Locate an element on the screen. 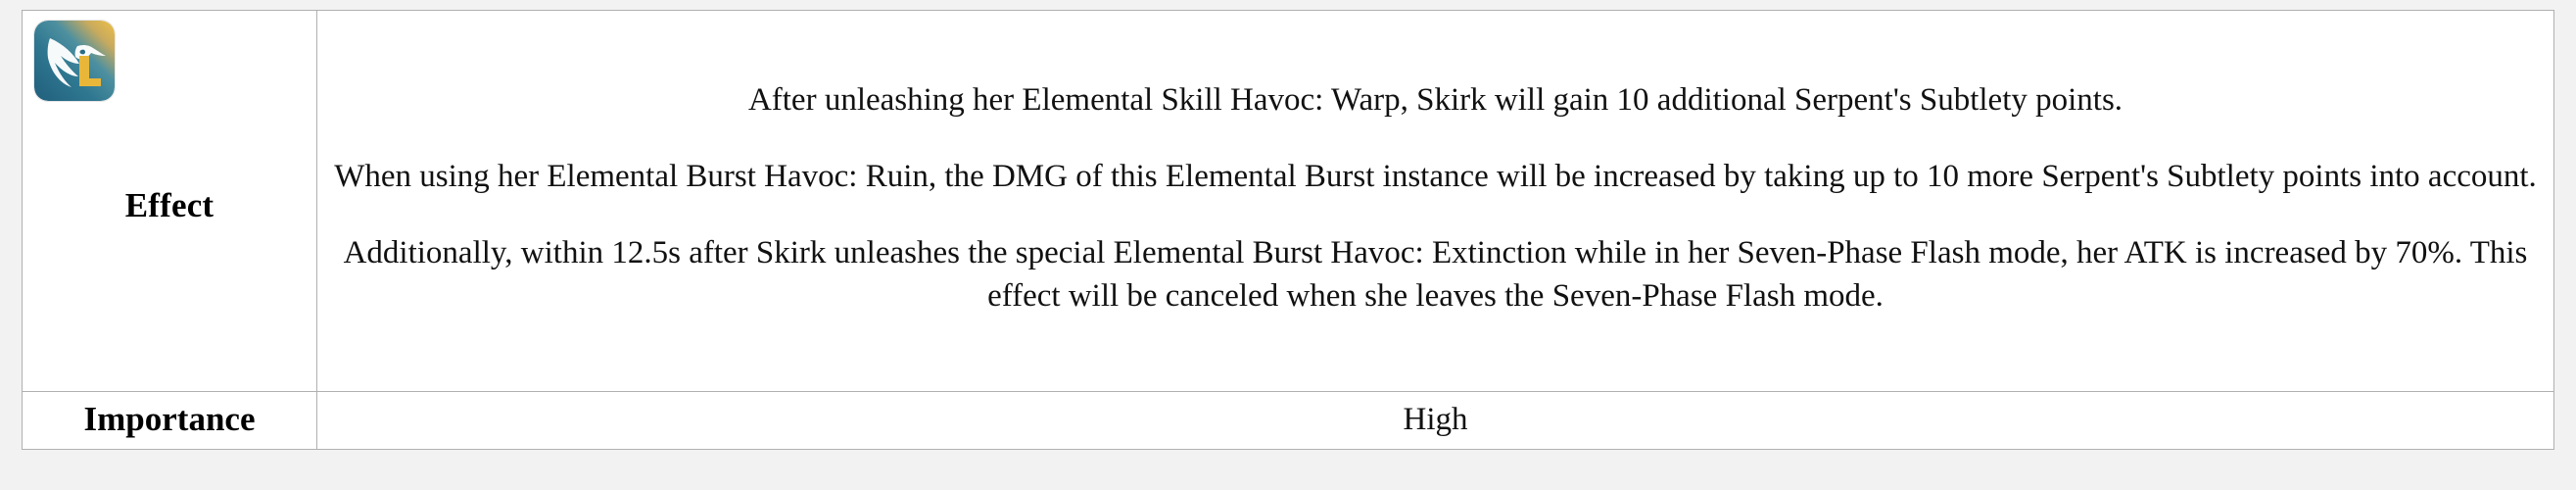 This screenshot has width=2576, height=490. importance-label-text: Importance is located at coordinates (169, 419).